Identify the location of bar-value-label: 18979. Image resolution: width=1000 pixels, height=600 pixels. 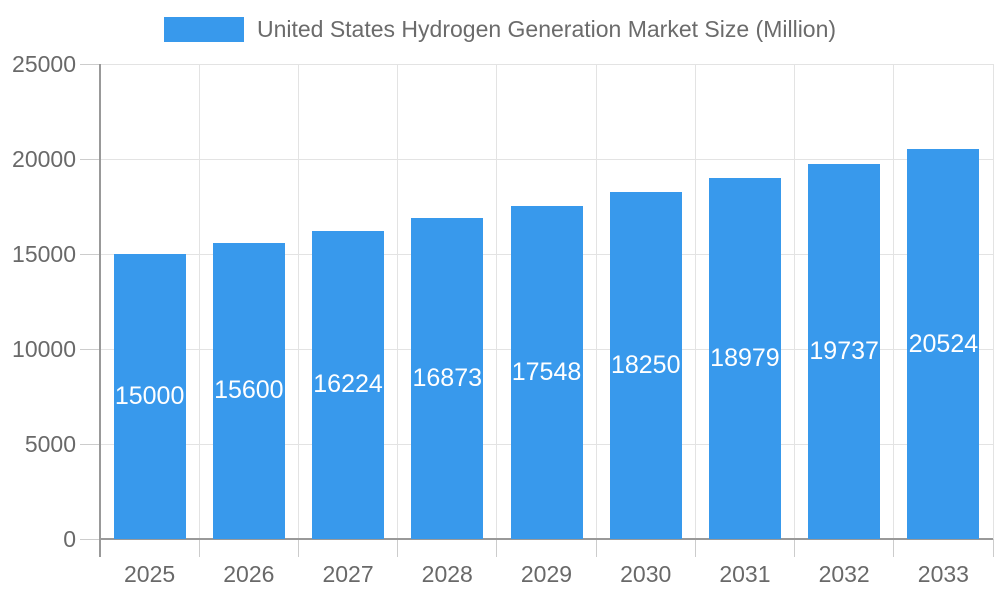
(745, 358).